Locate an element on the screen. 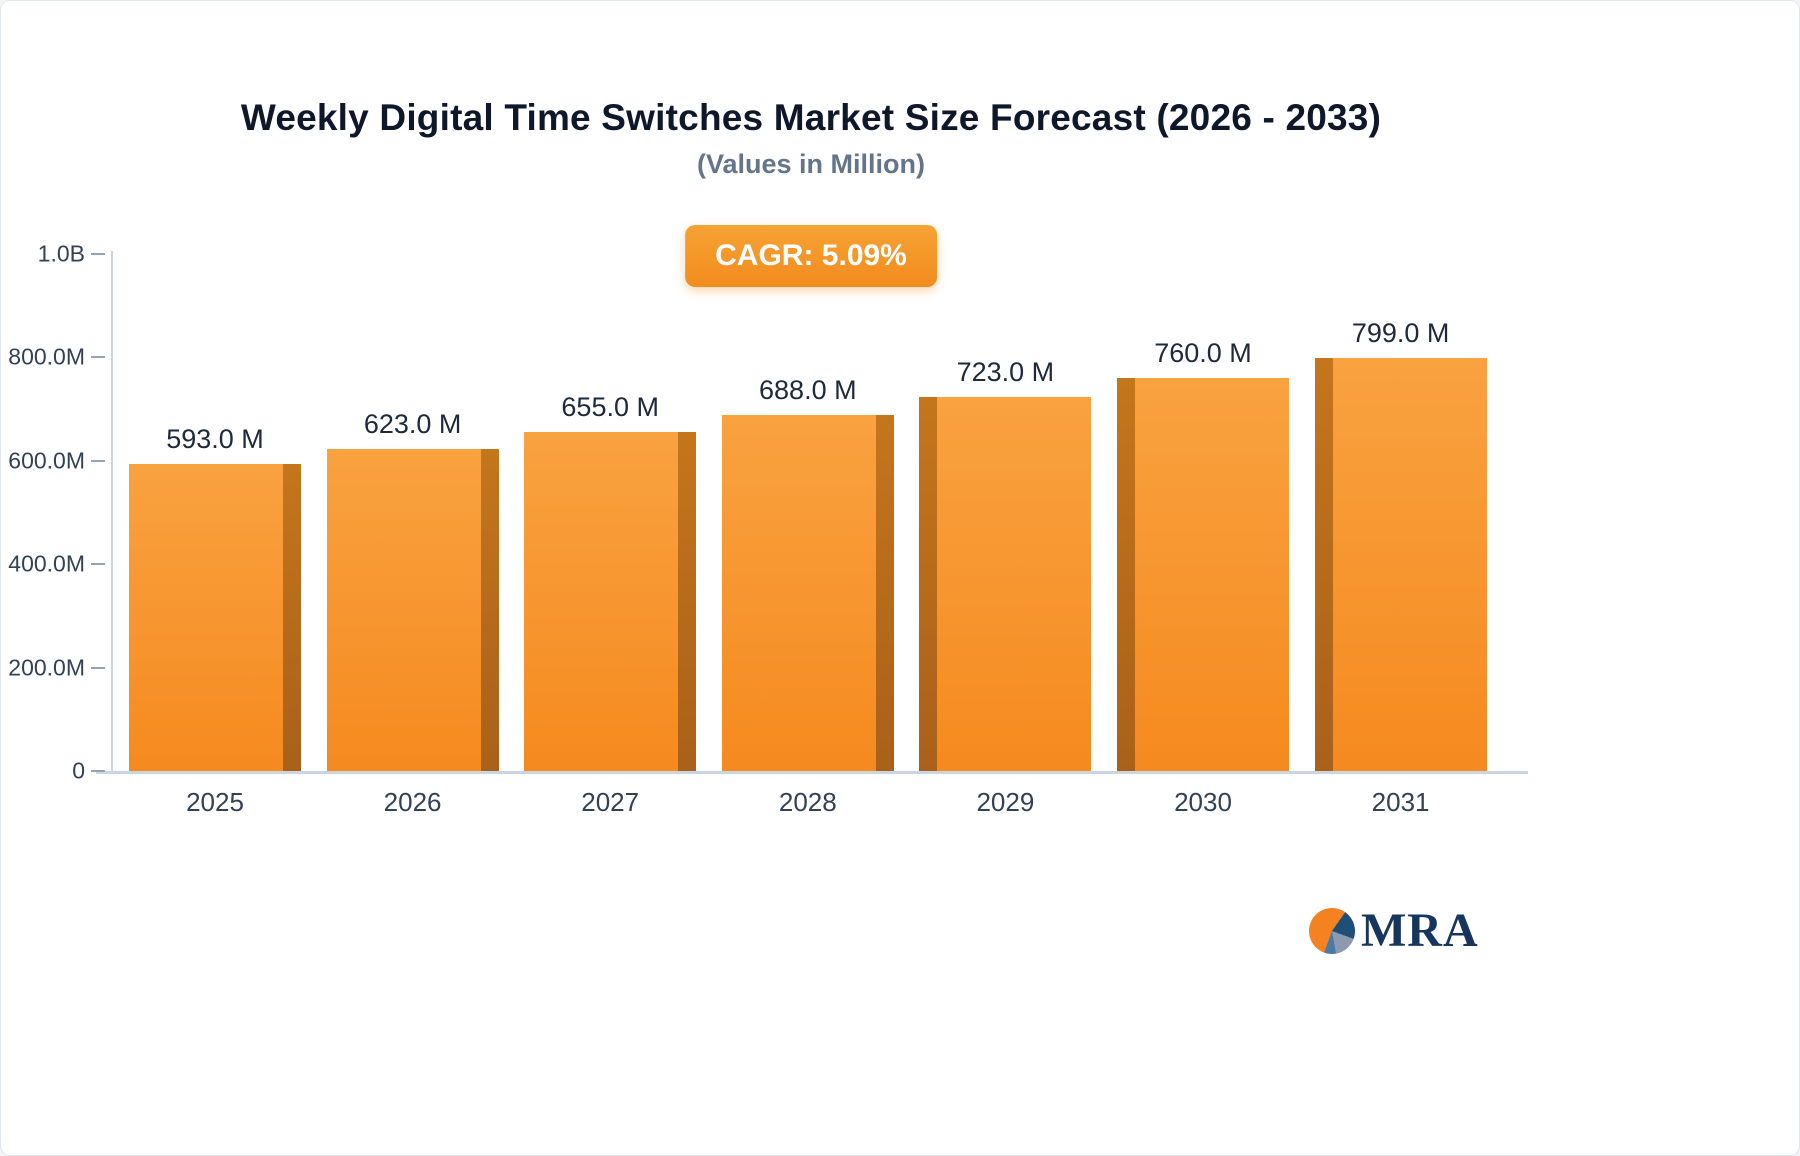 This screenshot has height=1156, width=1800. bar-value-label: 655.0 M is located at coordinates (610, 407).